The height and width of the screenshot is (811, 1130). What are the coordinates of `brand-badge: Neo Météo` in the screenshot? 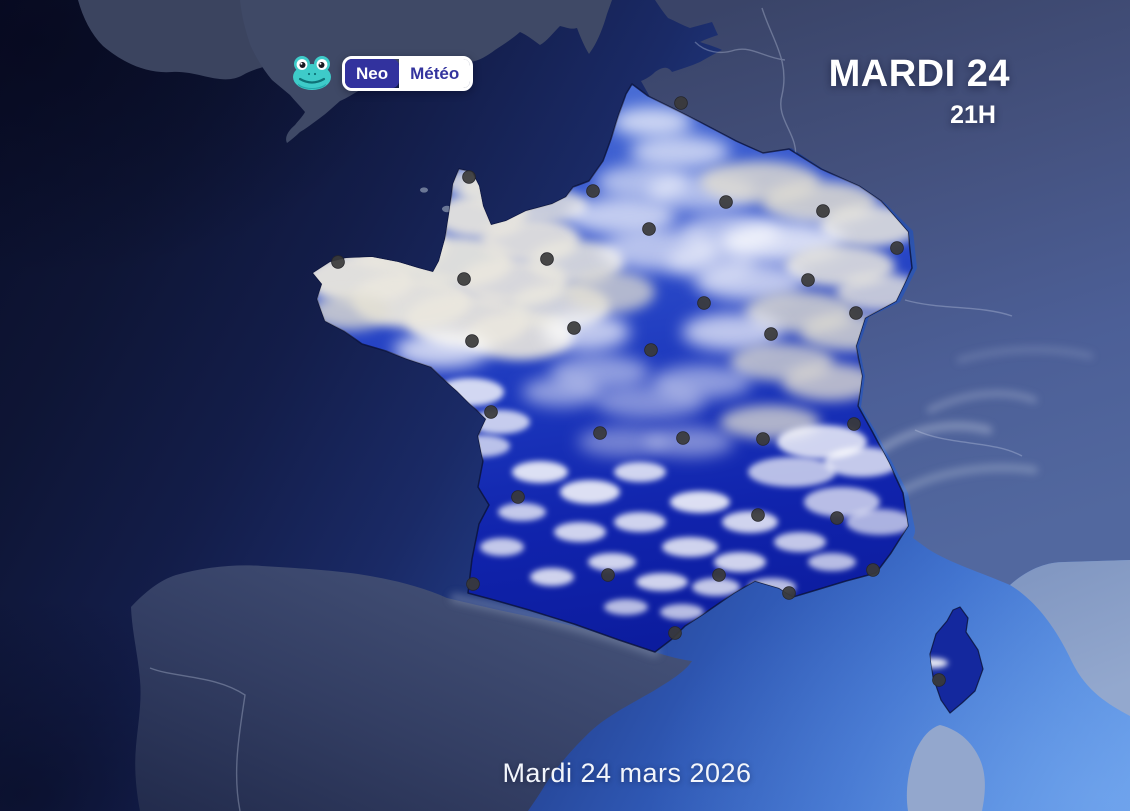 It's located at (408, 73).